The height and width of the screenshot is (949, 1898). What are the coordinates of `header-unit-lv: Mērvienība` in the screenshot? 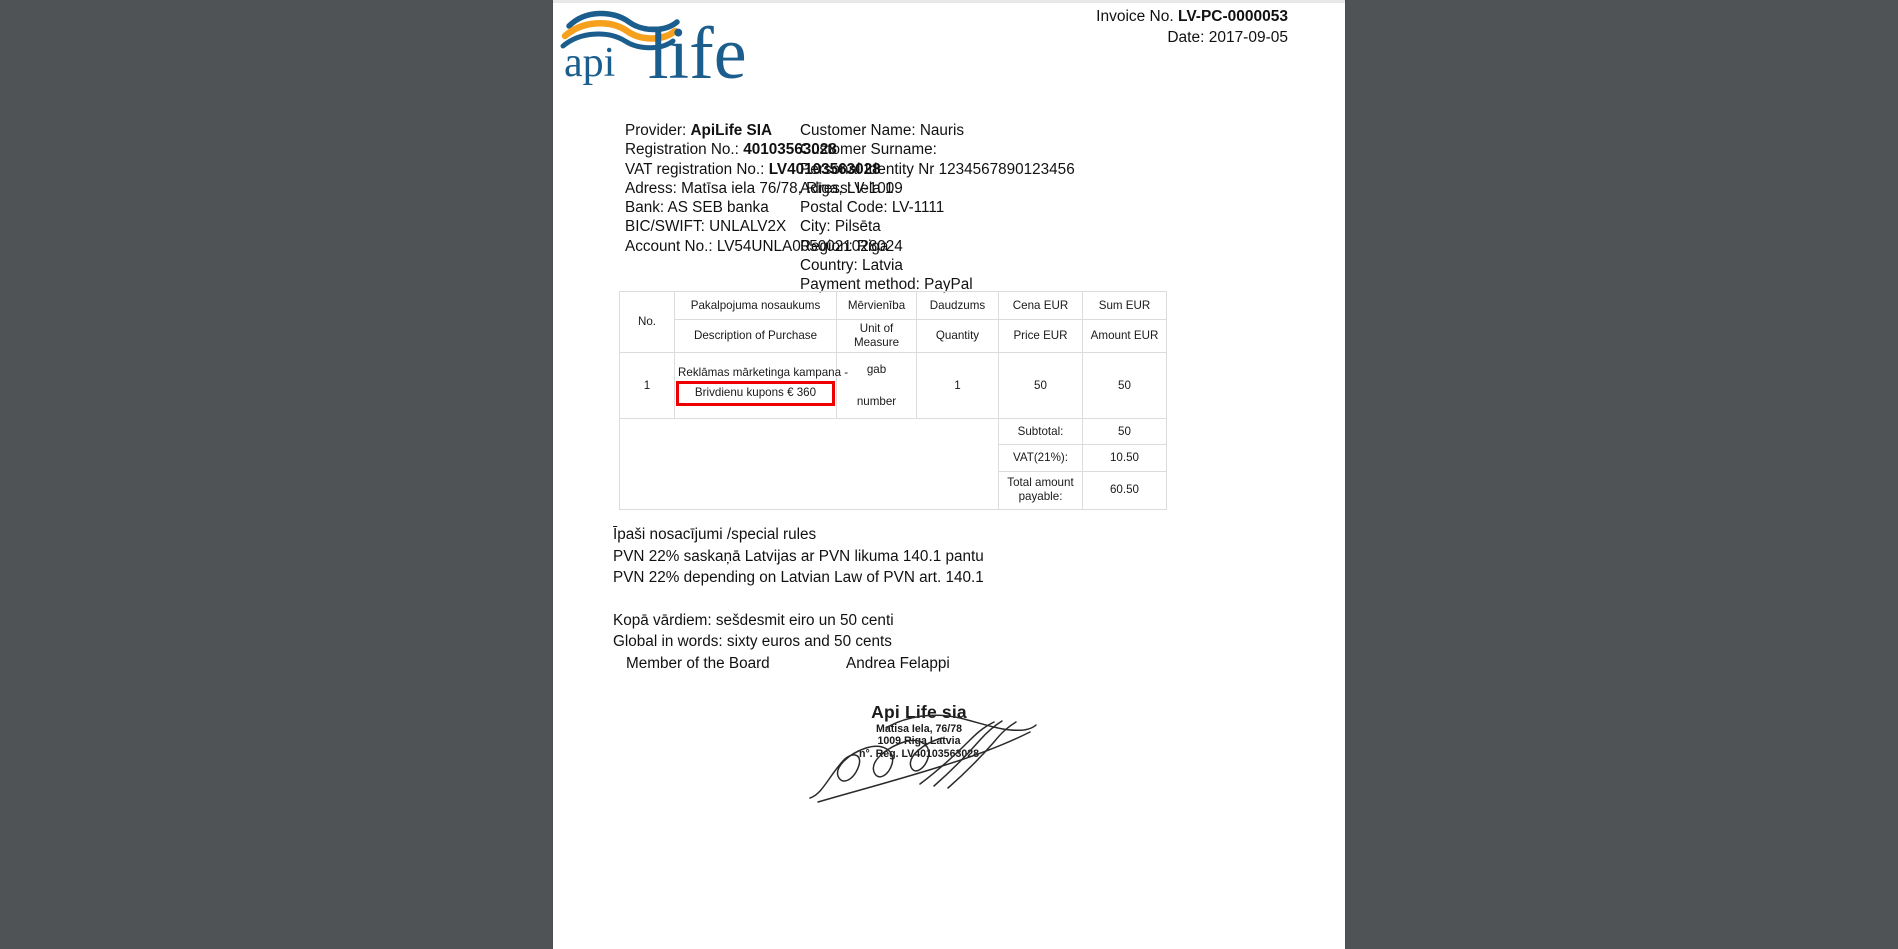 It's located at (876, 305).